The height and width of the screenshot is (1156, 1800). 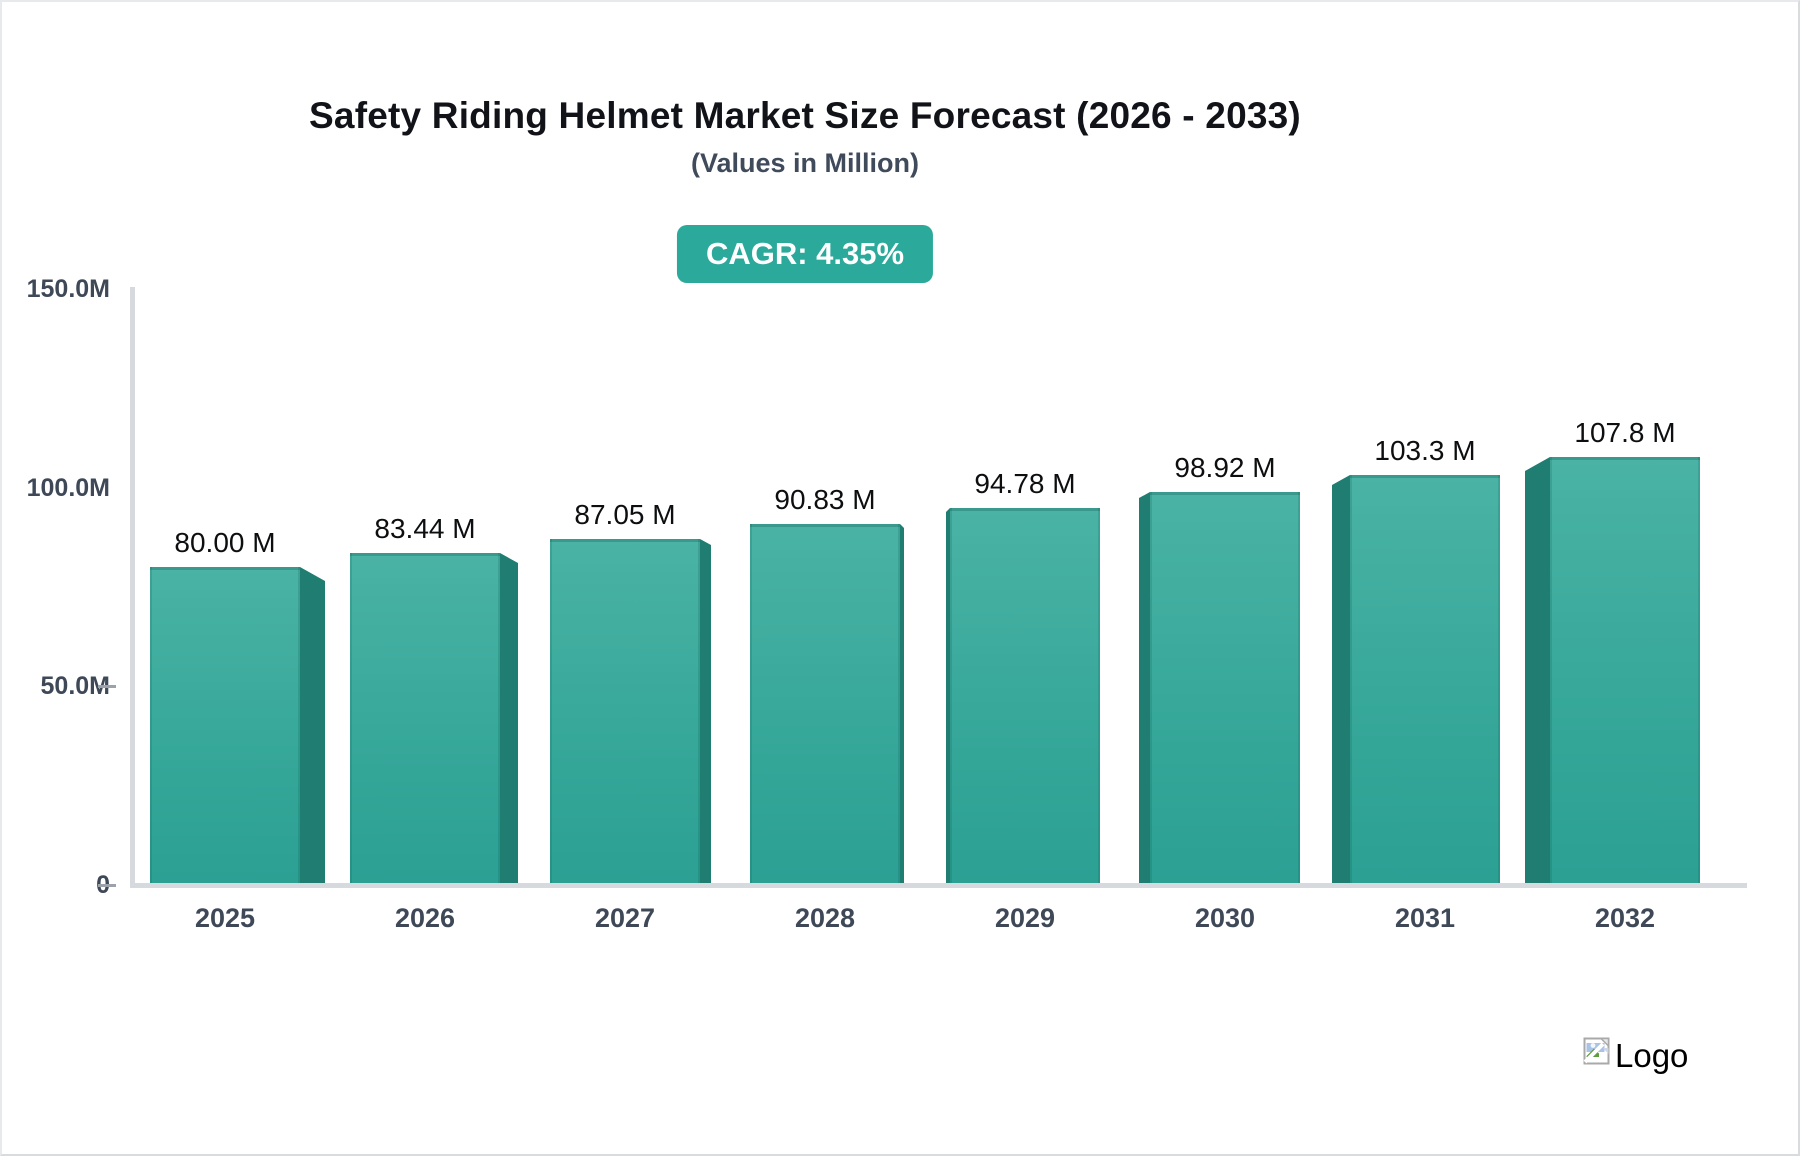 What do you see at coordinates (1025, 918) in the screenshot?
I see `x-tick-label: 2029` at bounding box center [1025, 918].